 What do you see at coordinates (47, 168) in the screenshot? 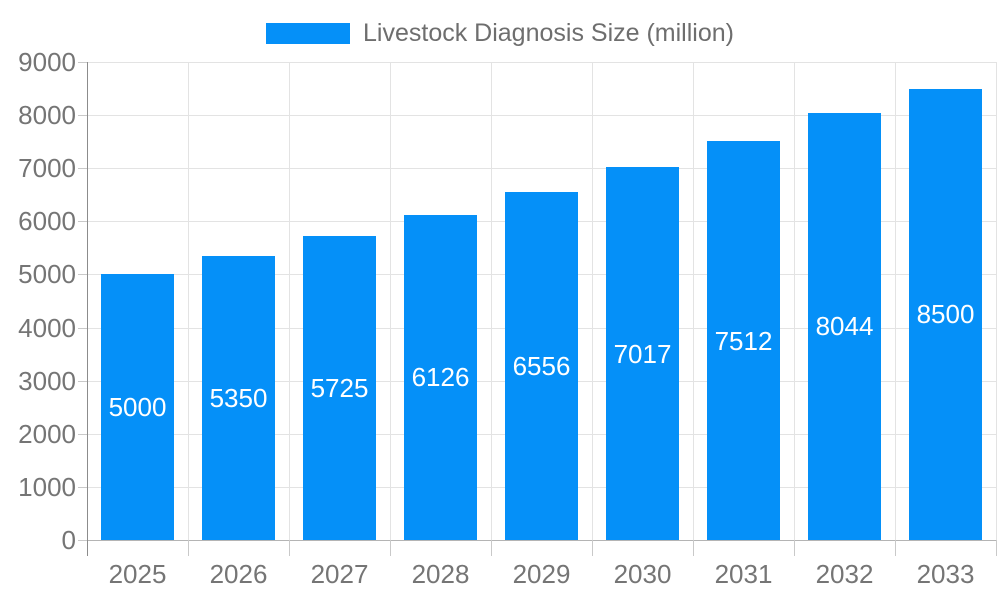
I see `y-axis-label: 7000` at bounding box center [47, 168].